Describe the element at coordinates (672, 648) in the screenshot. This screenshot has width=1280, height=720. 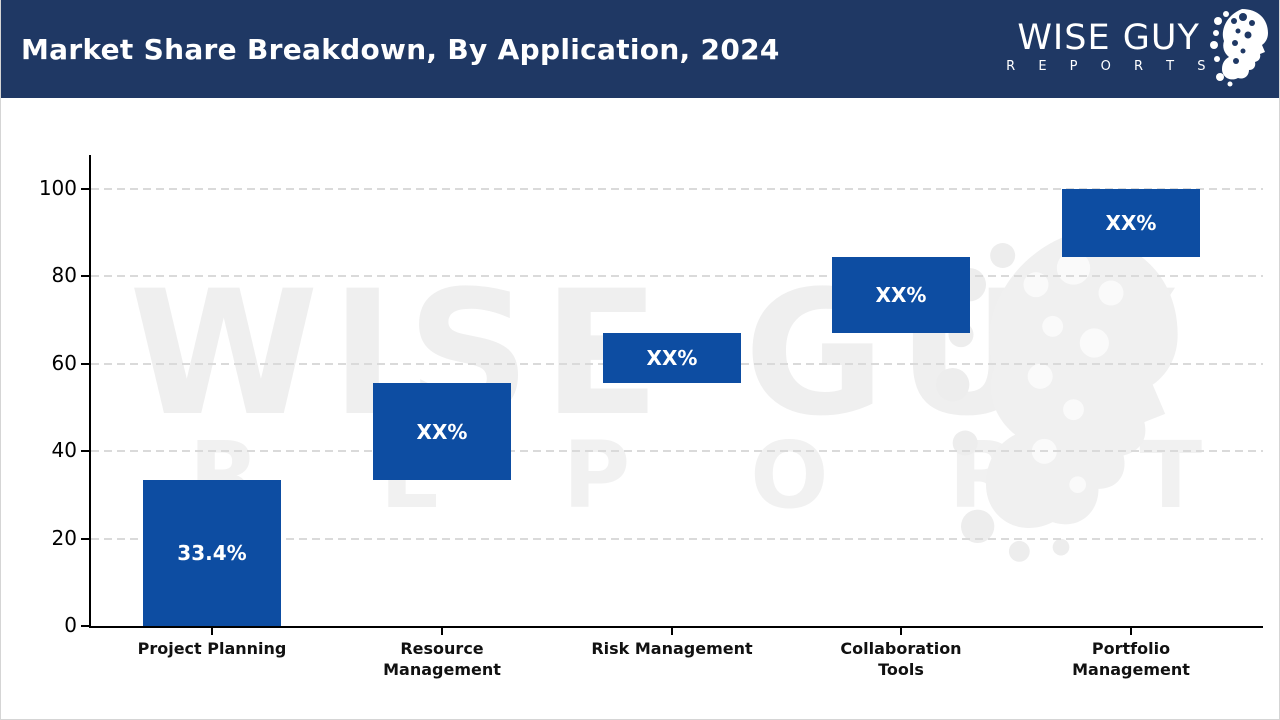
I see `x-category-label: Risk Management` at that location.